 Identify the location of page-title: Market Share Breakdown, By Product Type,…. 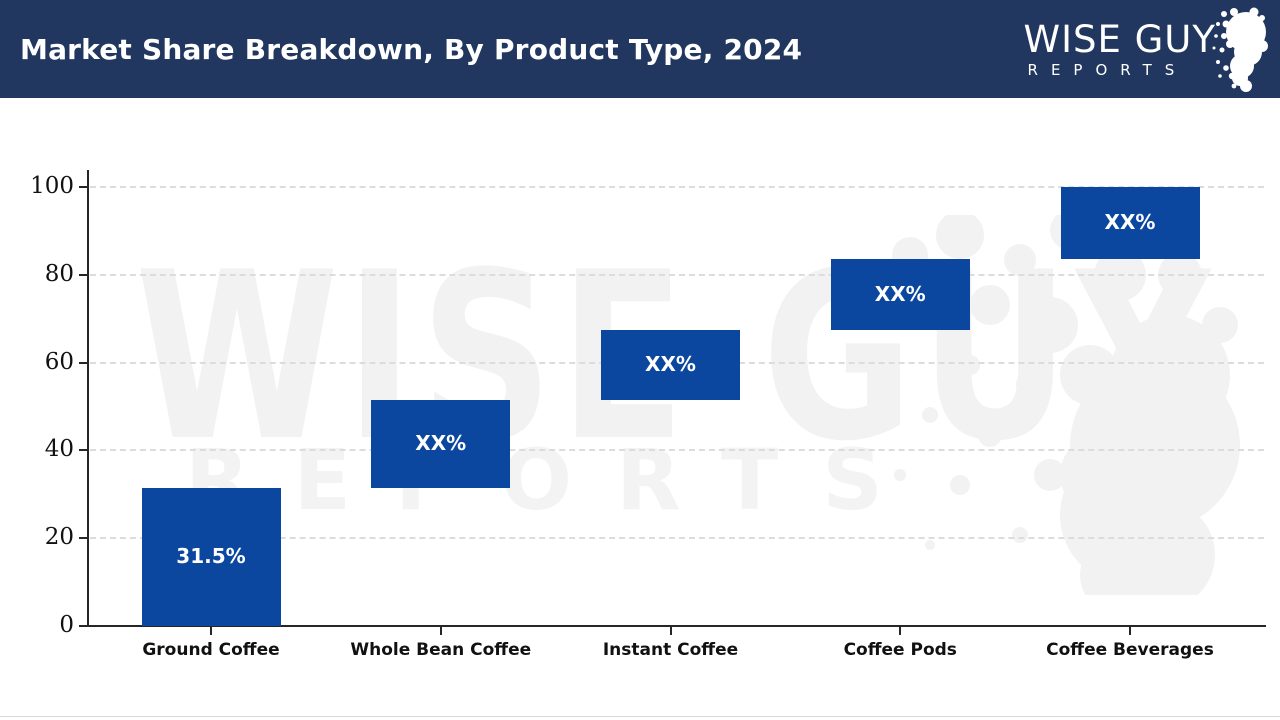
(411, 49).